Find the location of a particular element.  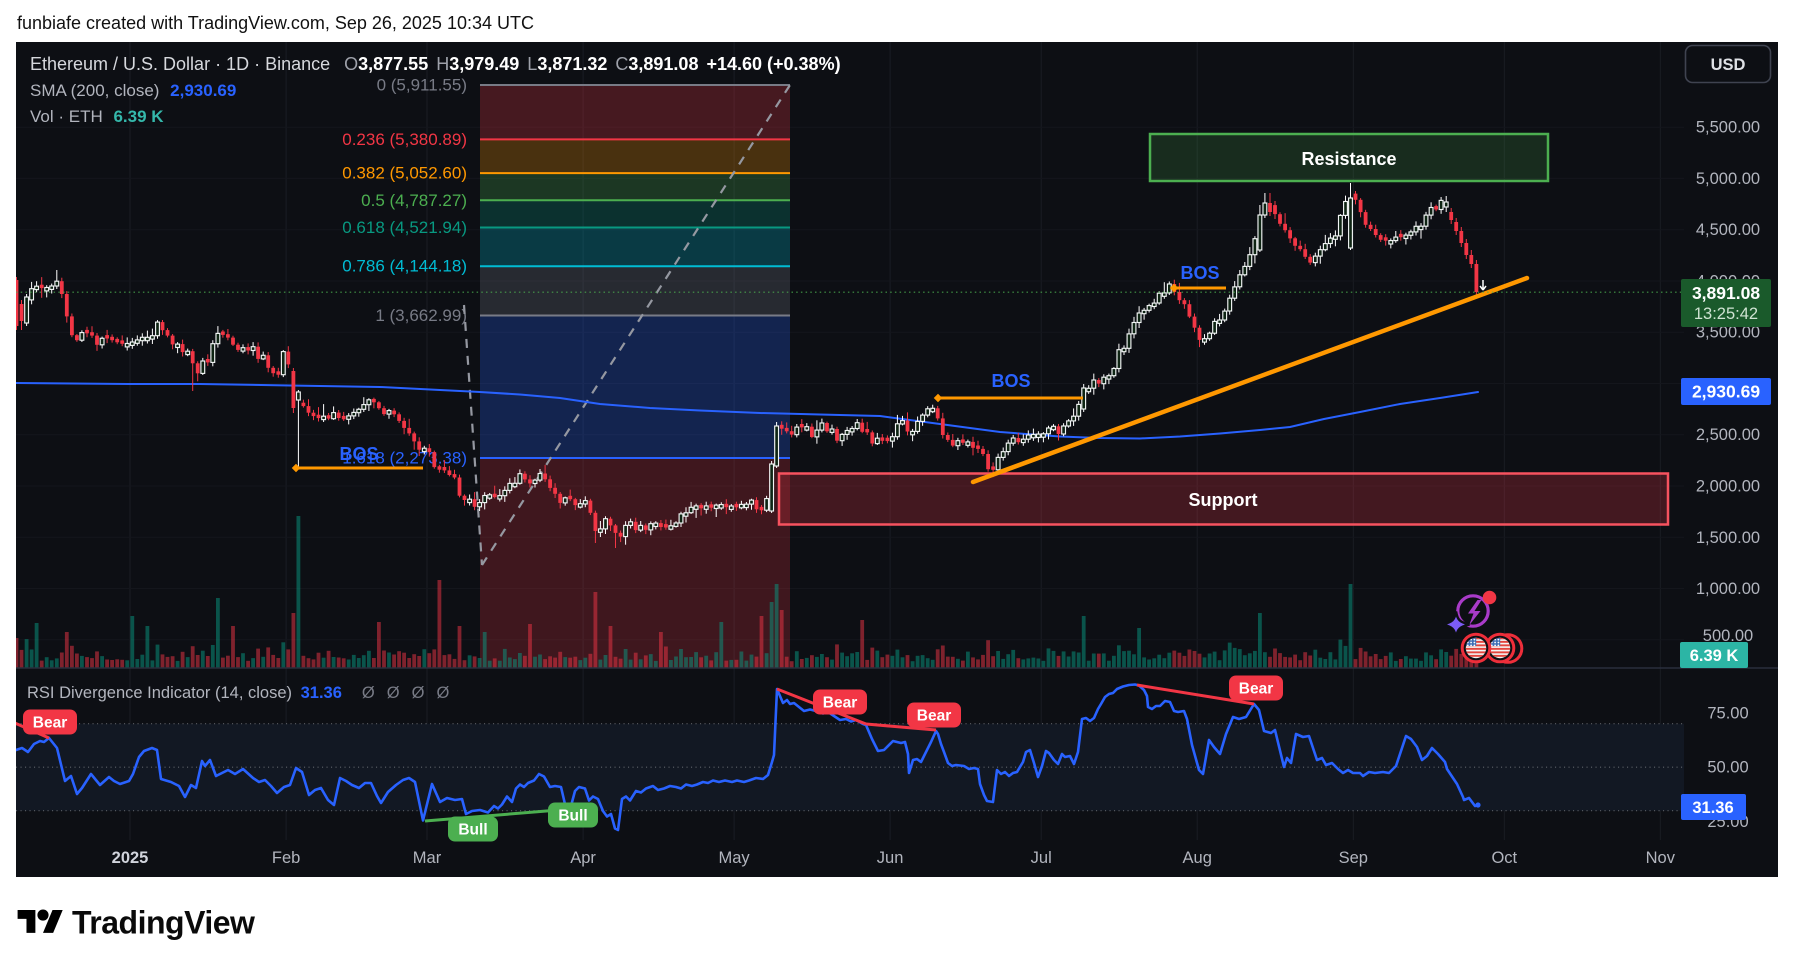

svg-text: 6.39 K is located at coordinates (1714, 656).